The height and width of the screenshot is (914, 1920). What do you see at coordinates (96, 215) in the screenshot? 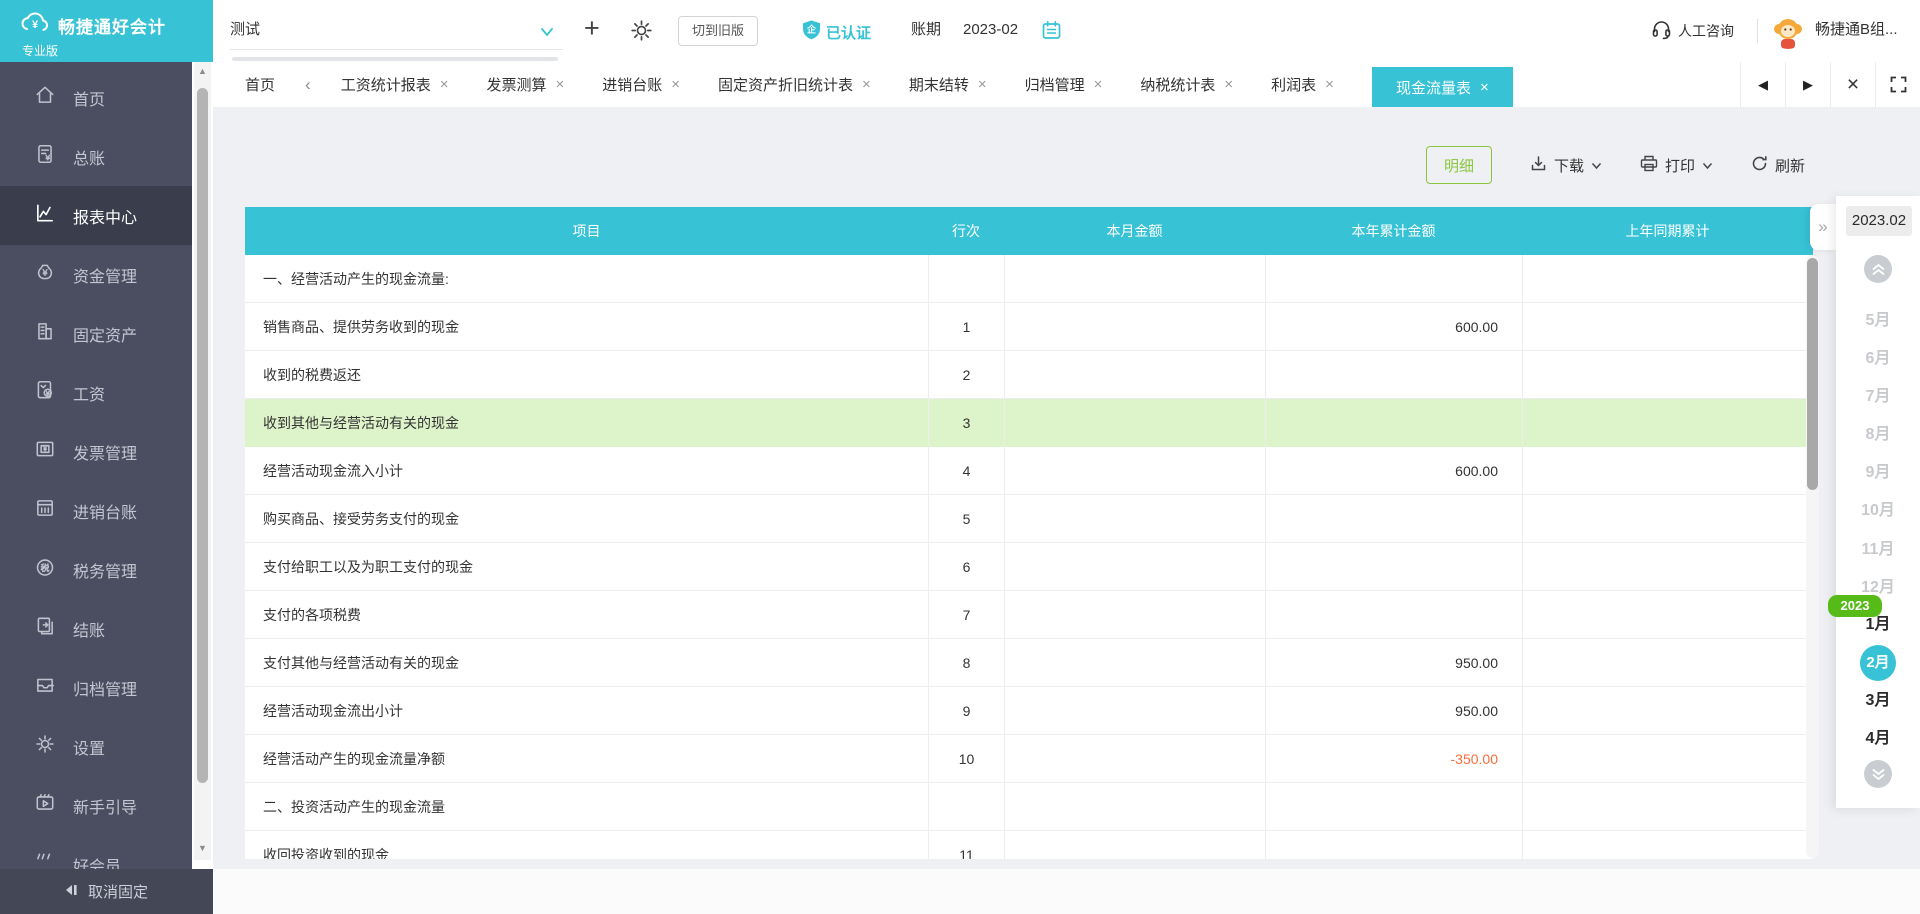
I see `sidebar-item-report: 报表中心` at bounding box center [96, 215].